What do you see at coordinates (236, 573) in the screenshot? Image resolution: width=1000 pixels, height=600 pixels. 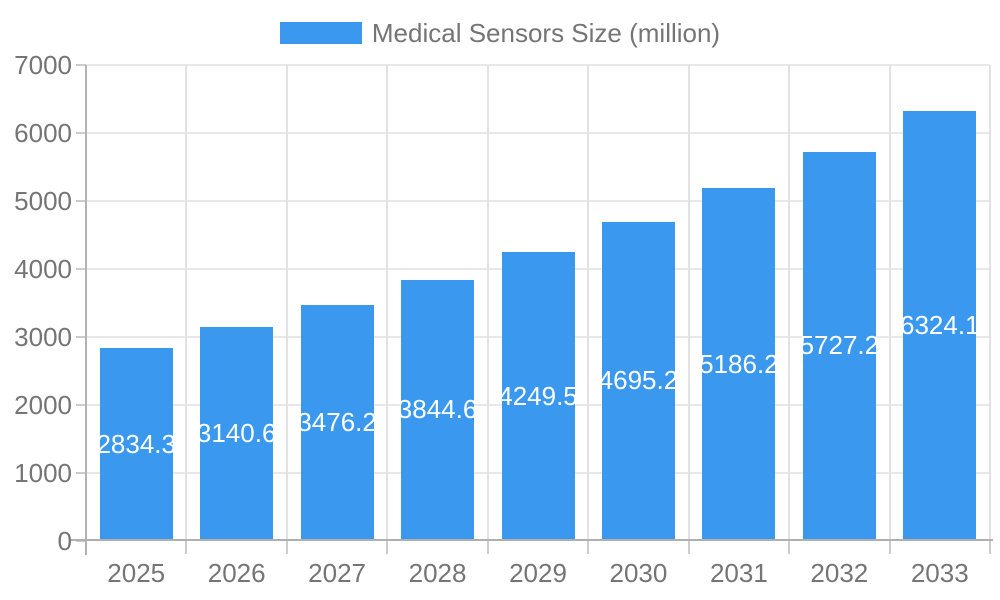 I see `x-axis-label: 2026` at bounding box center [236, 573].